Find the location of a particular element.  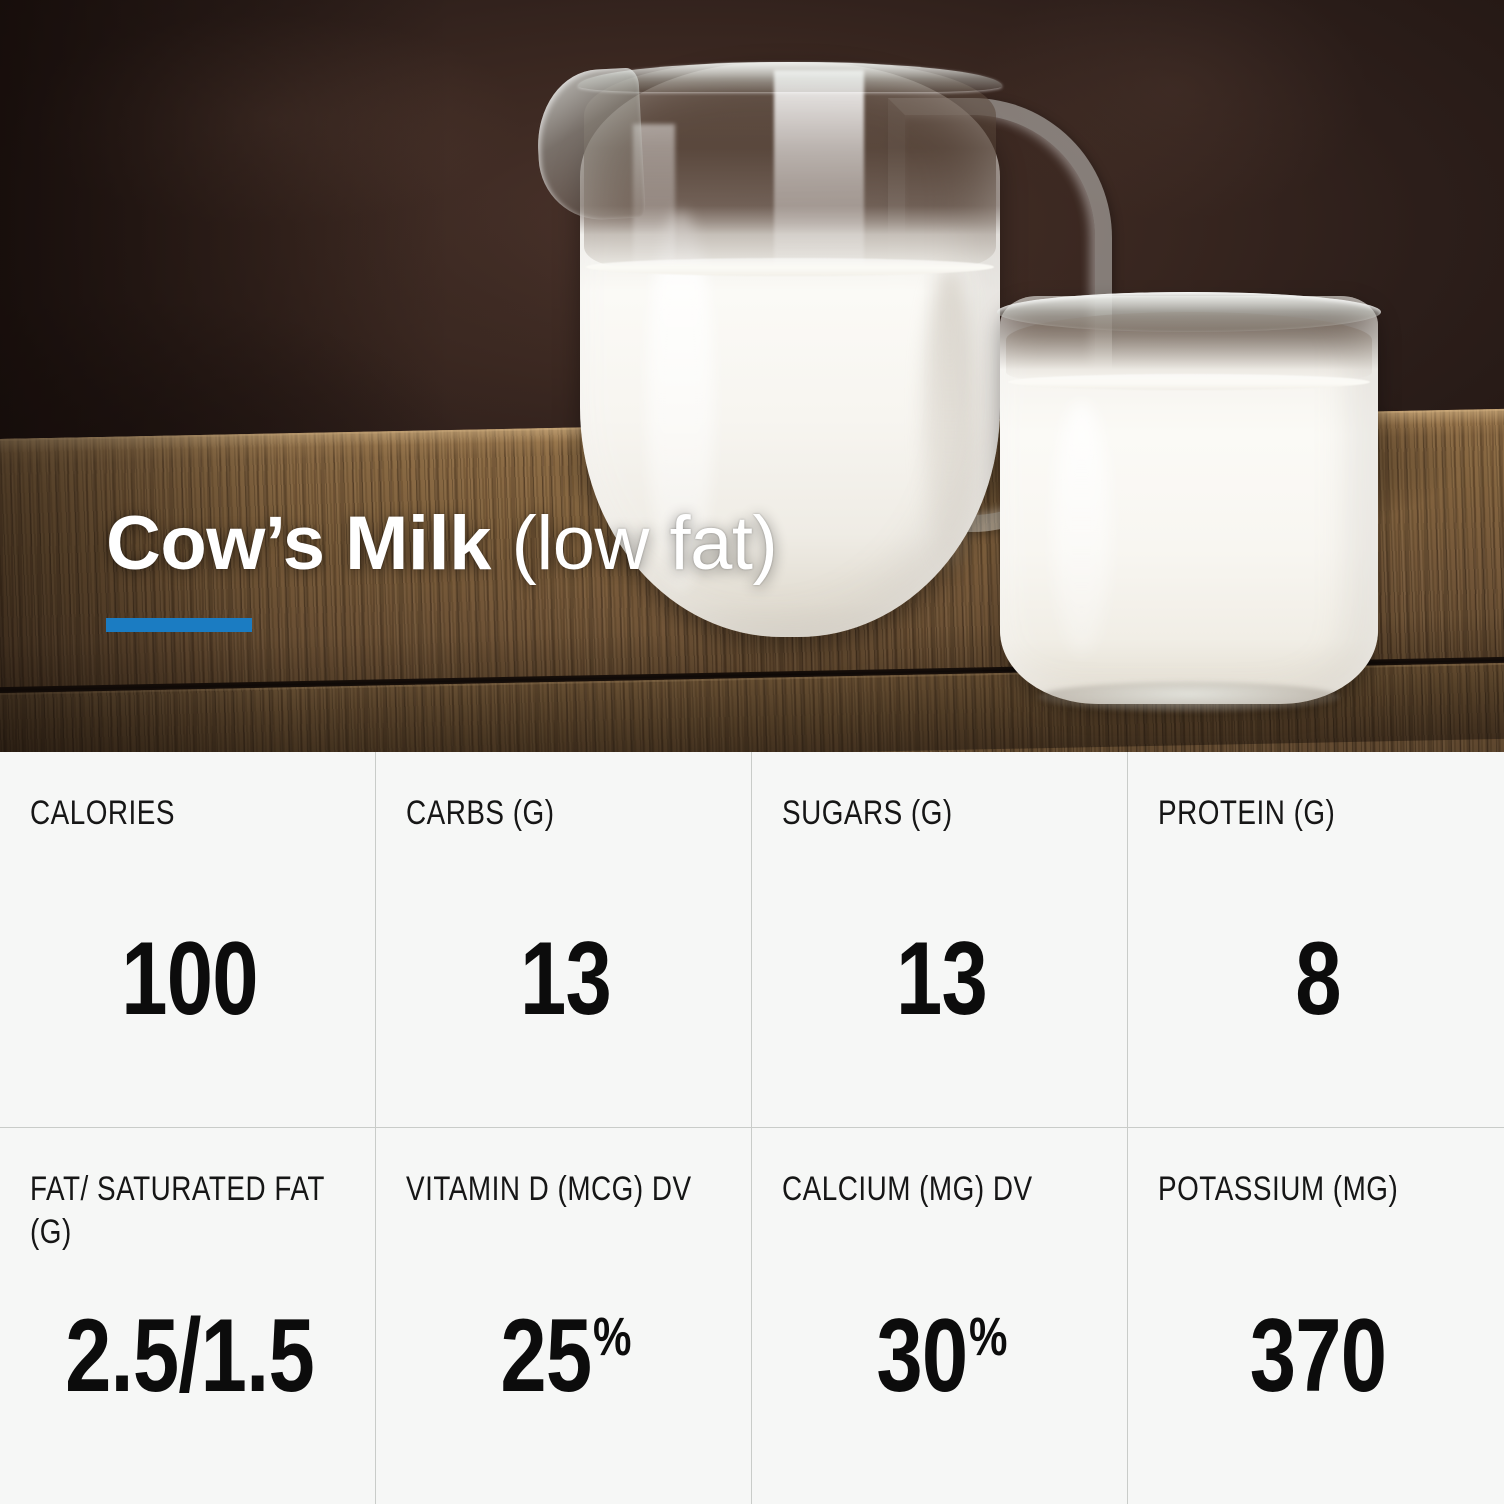

stat-label: VITAMIN D (MCG) DV is located at coordinates (549, 1189).